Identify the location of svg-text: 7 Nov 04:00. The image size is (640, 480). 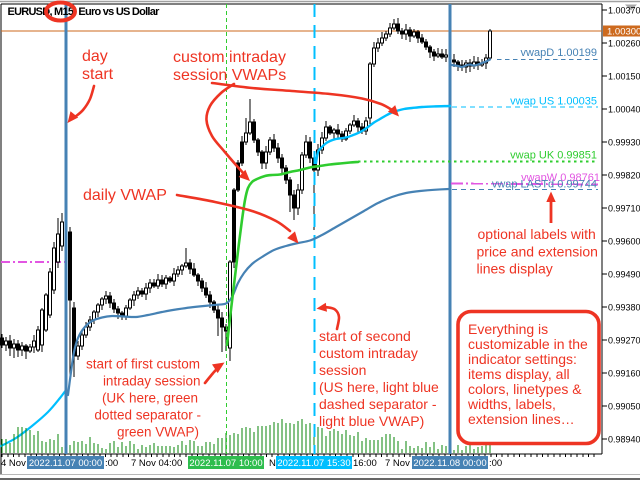
(156, 463).